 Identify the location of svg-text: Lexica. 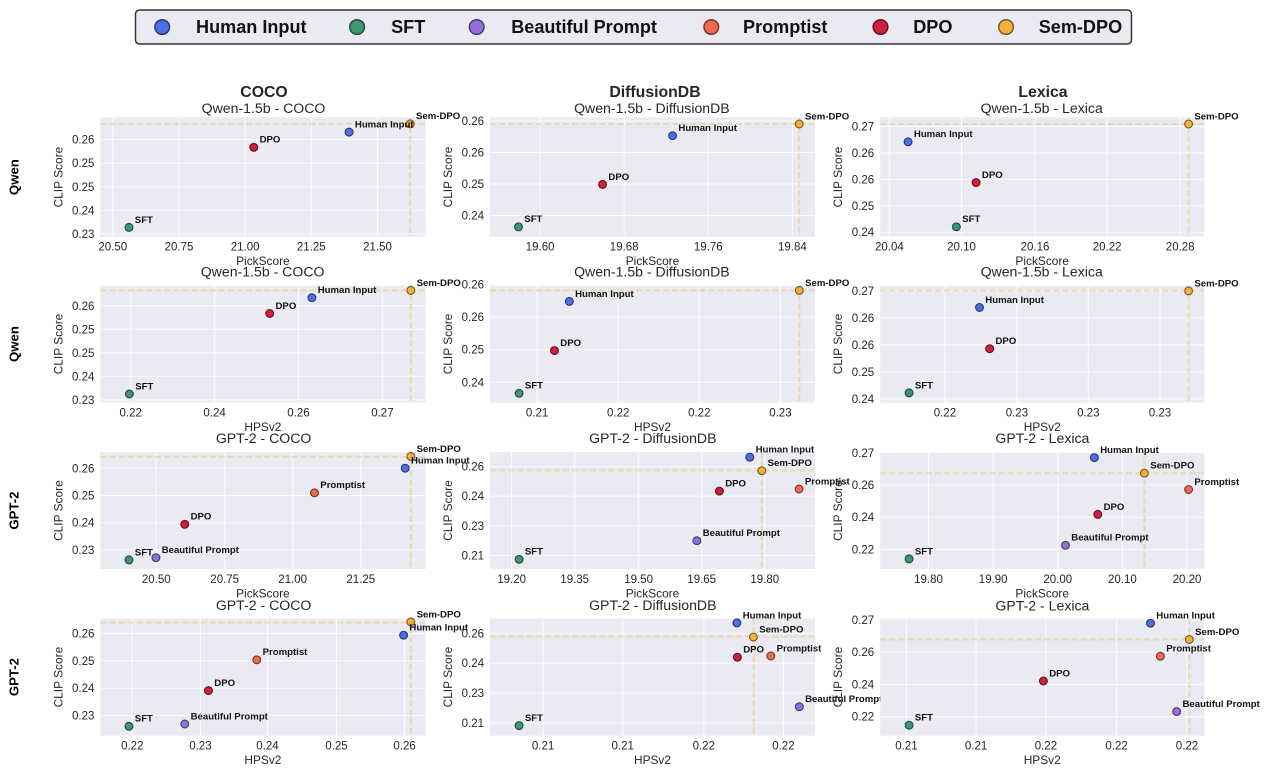
(1042, 92).